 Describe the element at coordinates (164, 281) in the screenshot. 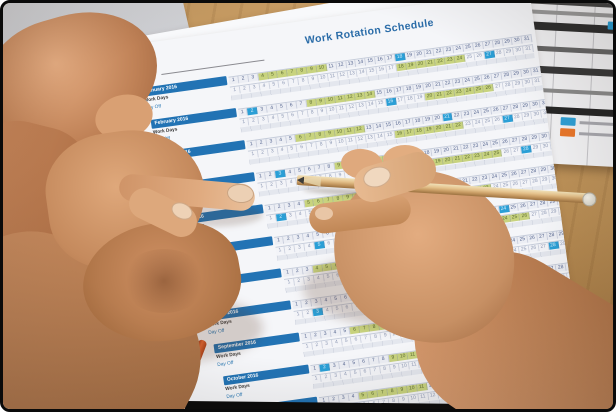

I see `left-fist-curl-shade` at that location.